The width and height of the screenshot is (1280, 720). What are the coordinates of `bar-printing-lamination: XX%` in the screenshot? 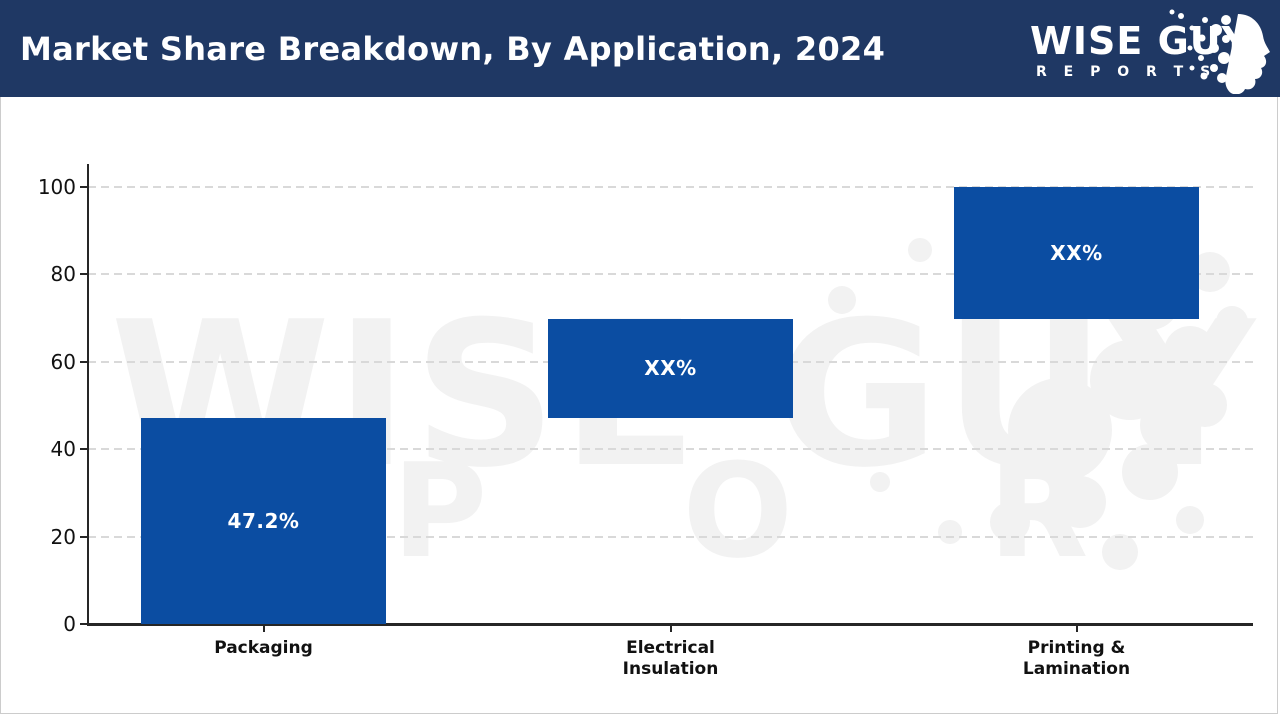 It's located at (1076, 253).